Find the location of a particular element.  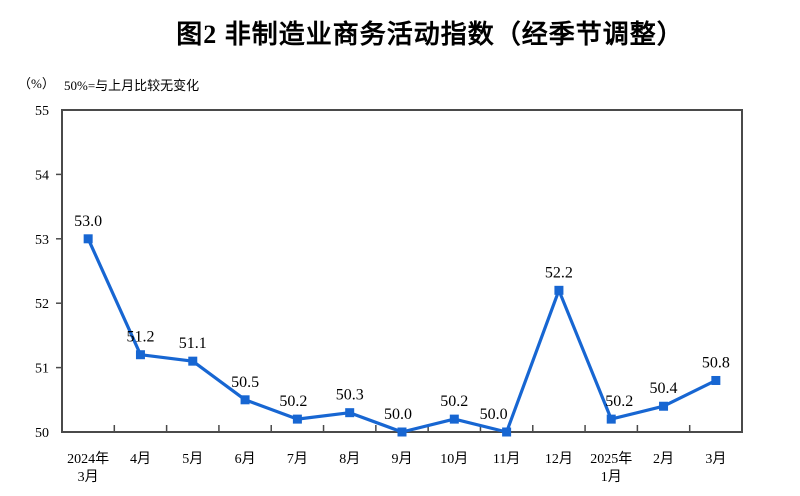

x-axis-tick-label: 2024年 is located at coordinates (88, 459).